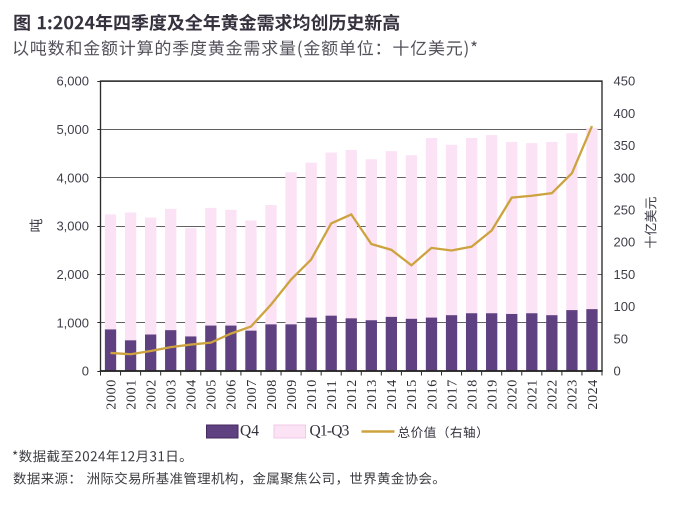 This screenshot has width=675, height=505. I want to click on svg-text: 300, so click(625, 177).